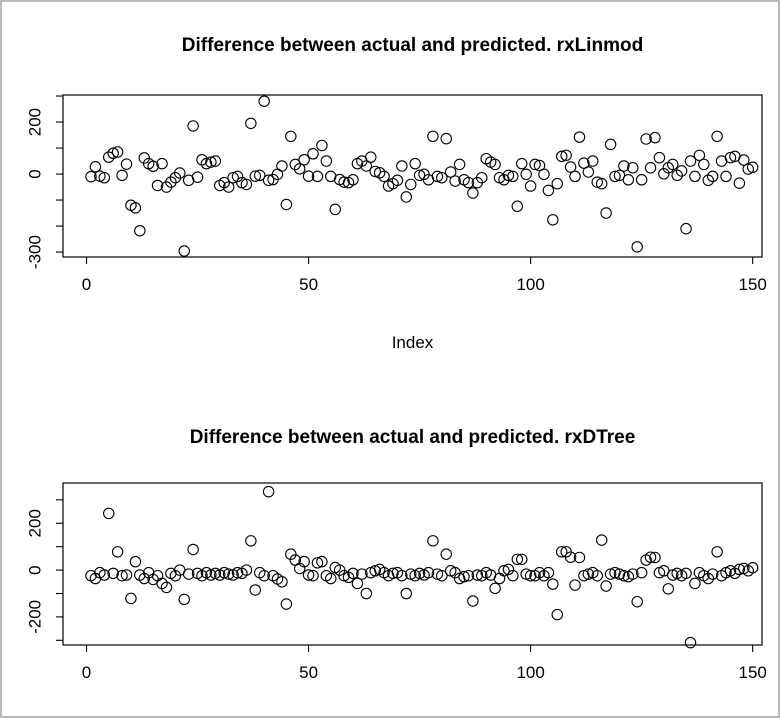 This screenshot has height=718, width=780. What do you see at coordinates (35, 252) in the screenshot?
I see `y-tick-label: -300` at bounding box center [35, 252].